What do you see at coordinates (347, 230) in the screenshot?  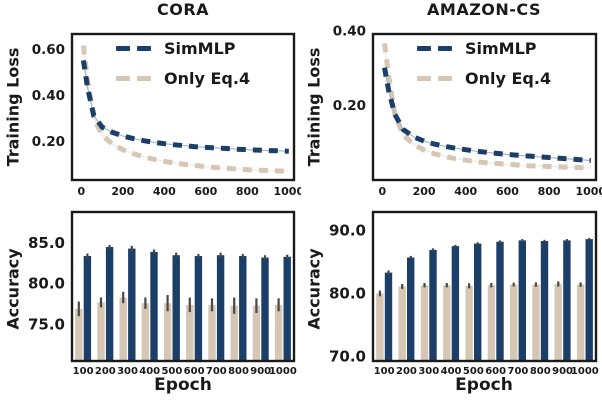 I see `svg-text: 90.0` at bounding box center [347, 230].